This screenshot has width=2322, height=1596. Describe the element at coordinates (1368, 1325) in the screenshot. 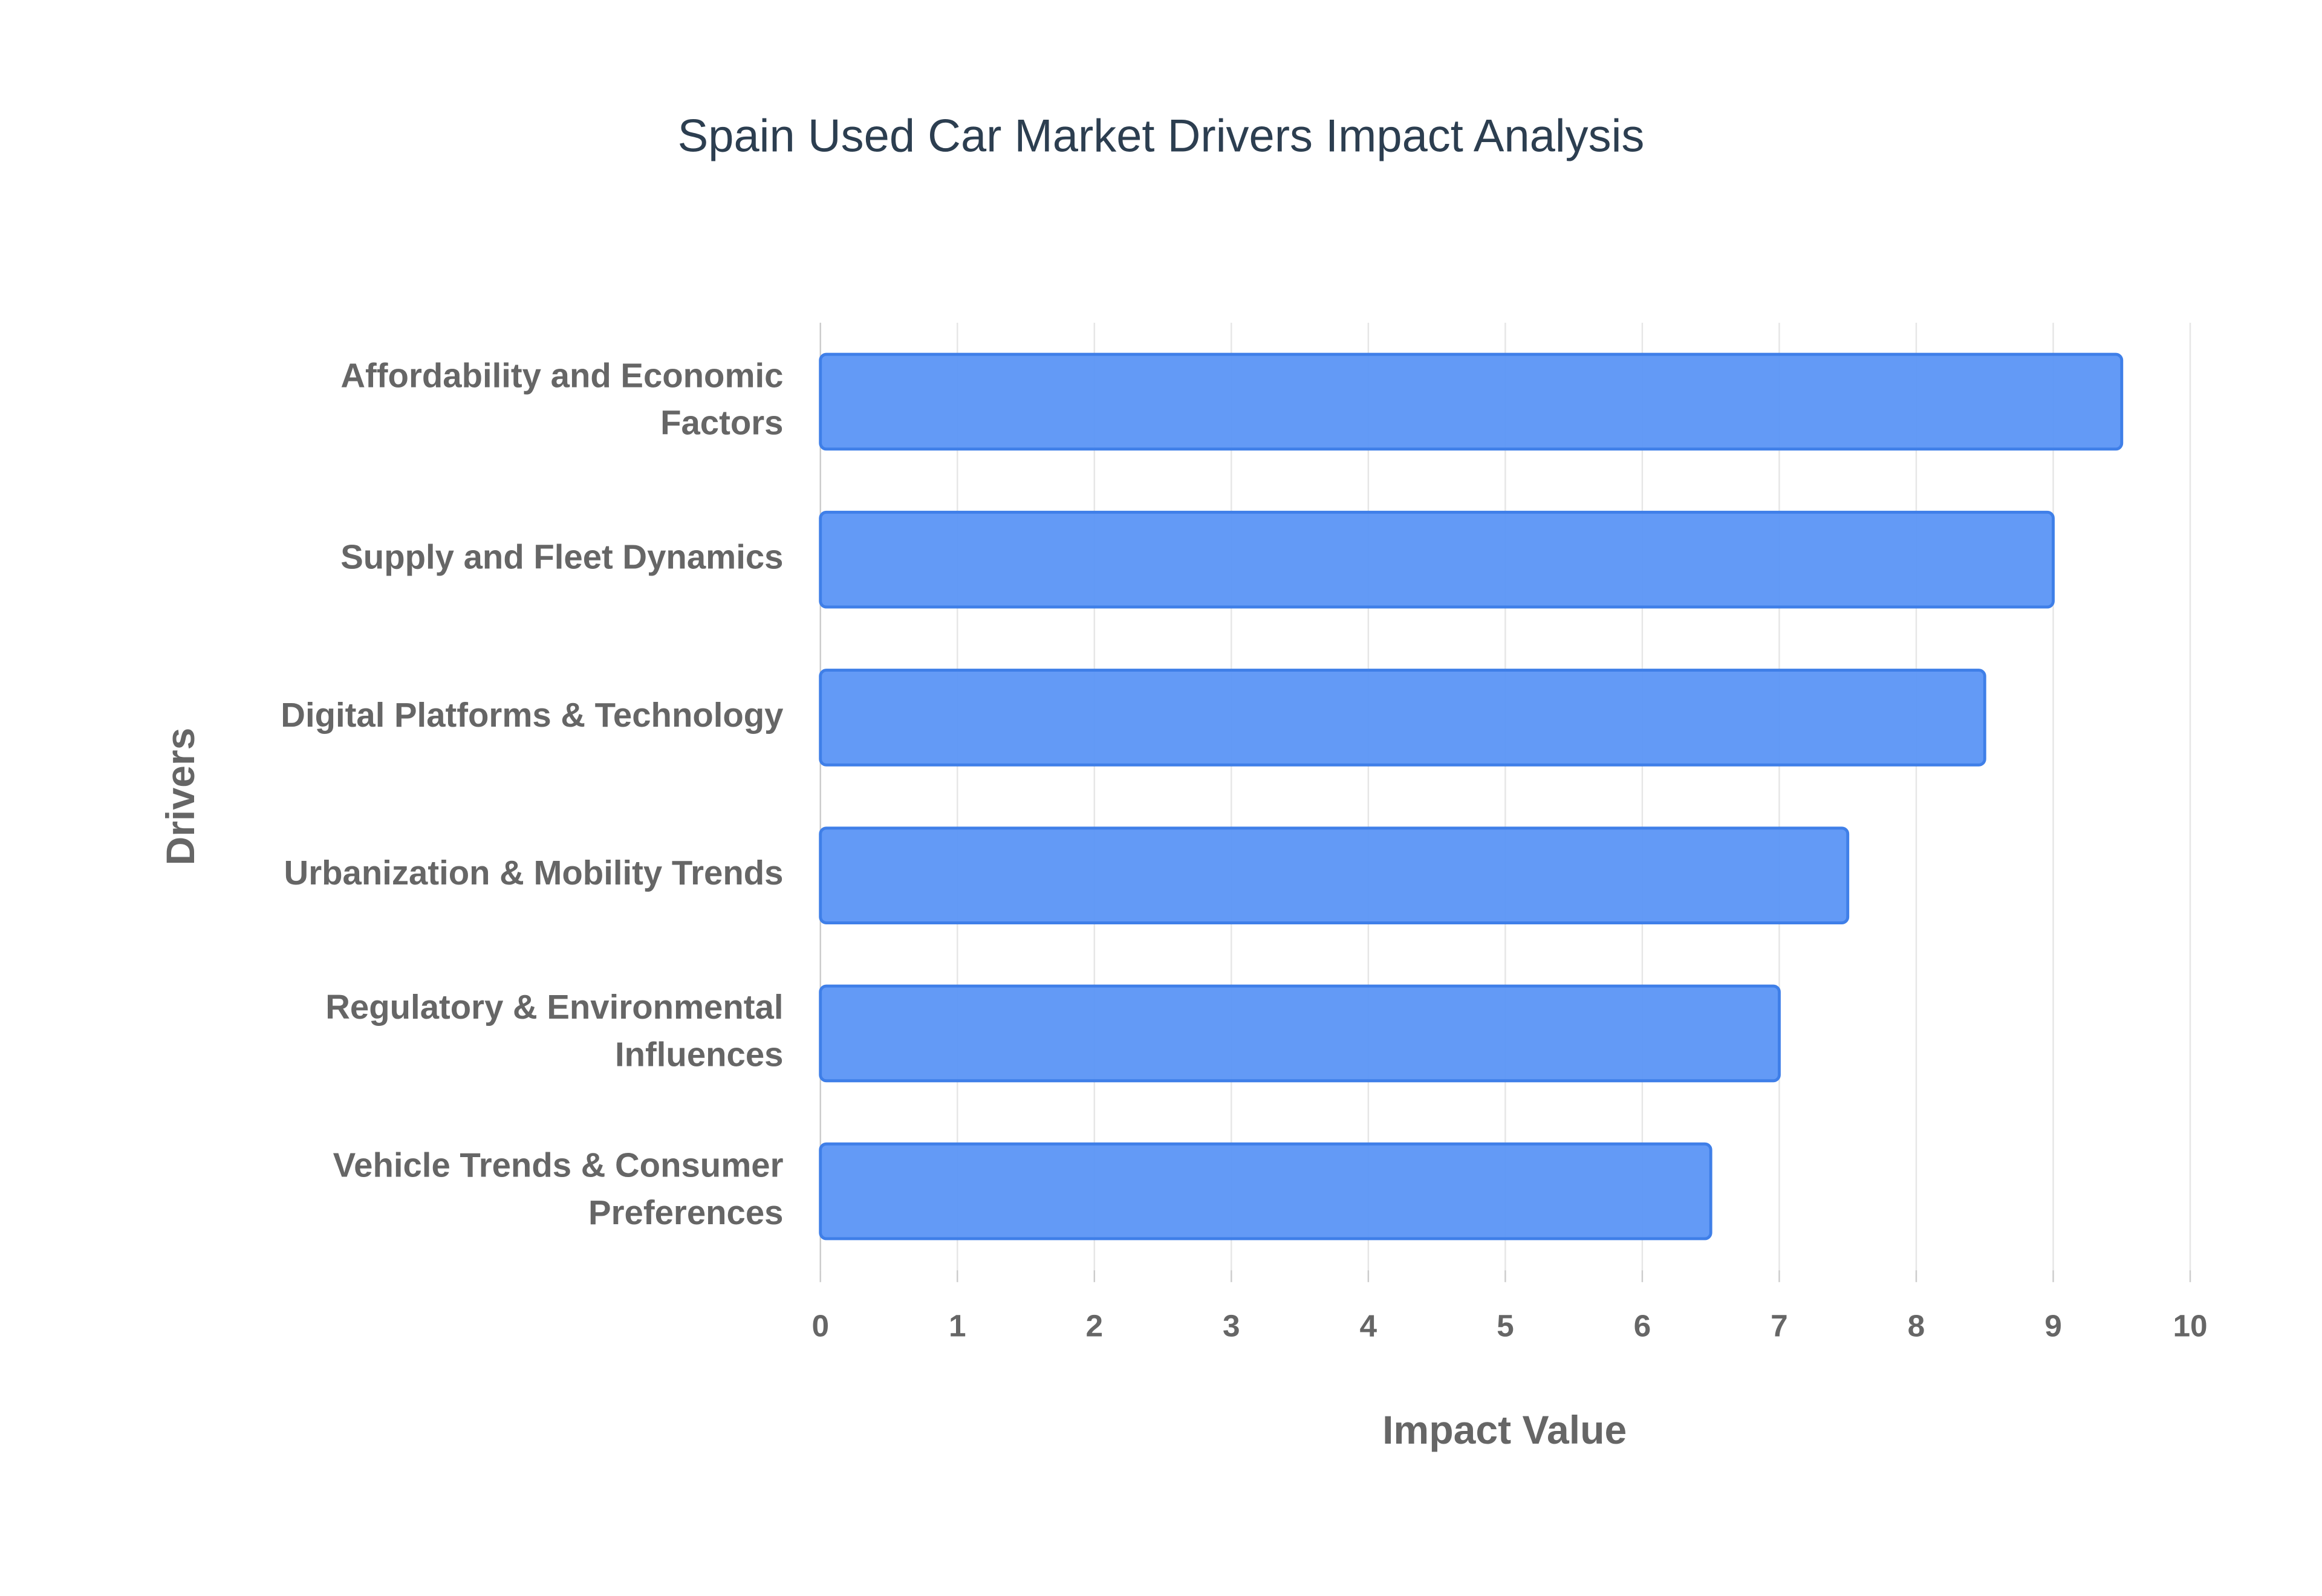

I see `x-tick-label: 4` at that location.